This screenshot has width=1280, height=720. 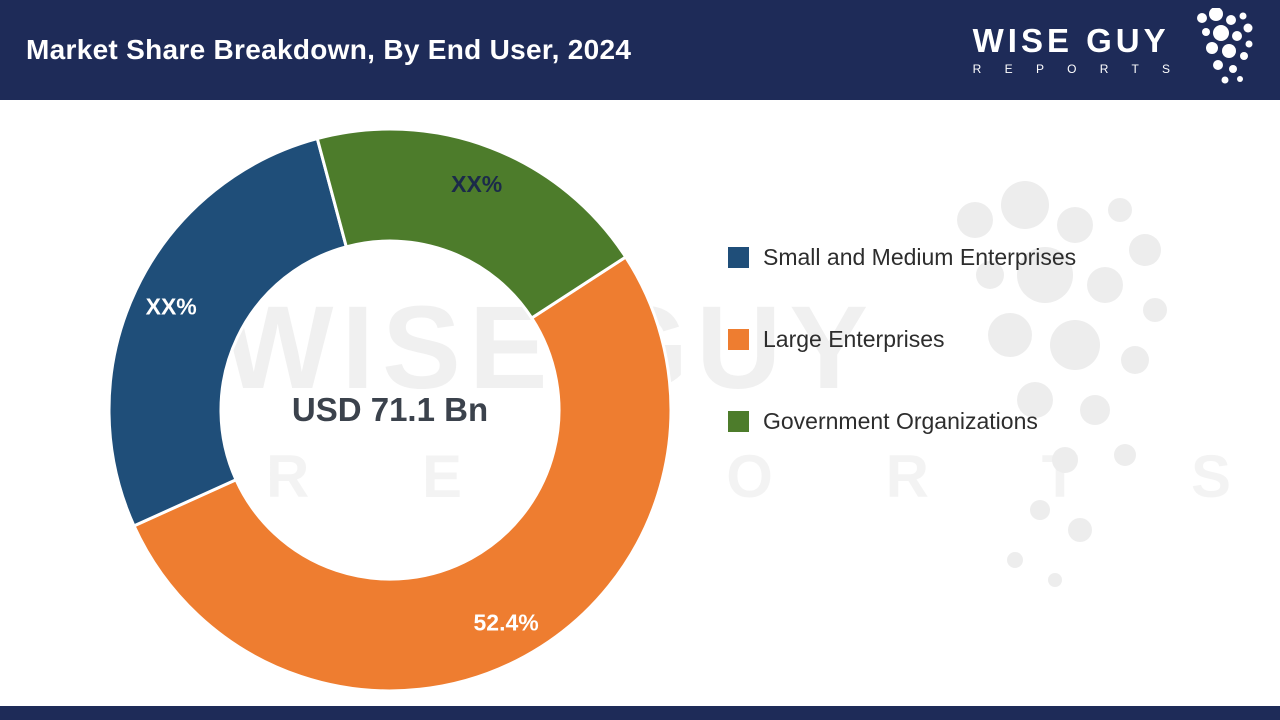 I want to click on legend-item-government-organizations: Government Organizations, so click(x=902, y=421).